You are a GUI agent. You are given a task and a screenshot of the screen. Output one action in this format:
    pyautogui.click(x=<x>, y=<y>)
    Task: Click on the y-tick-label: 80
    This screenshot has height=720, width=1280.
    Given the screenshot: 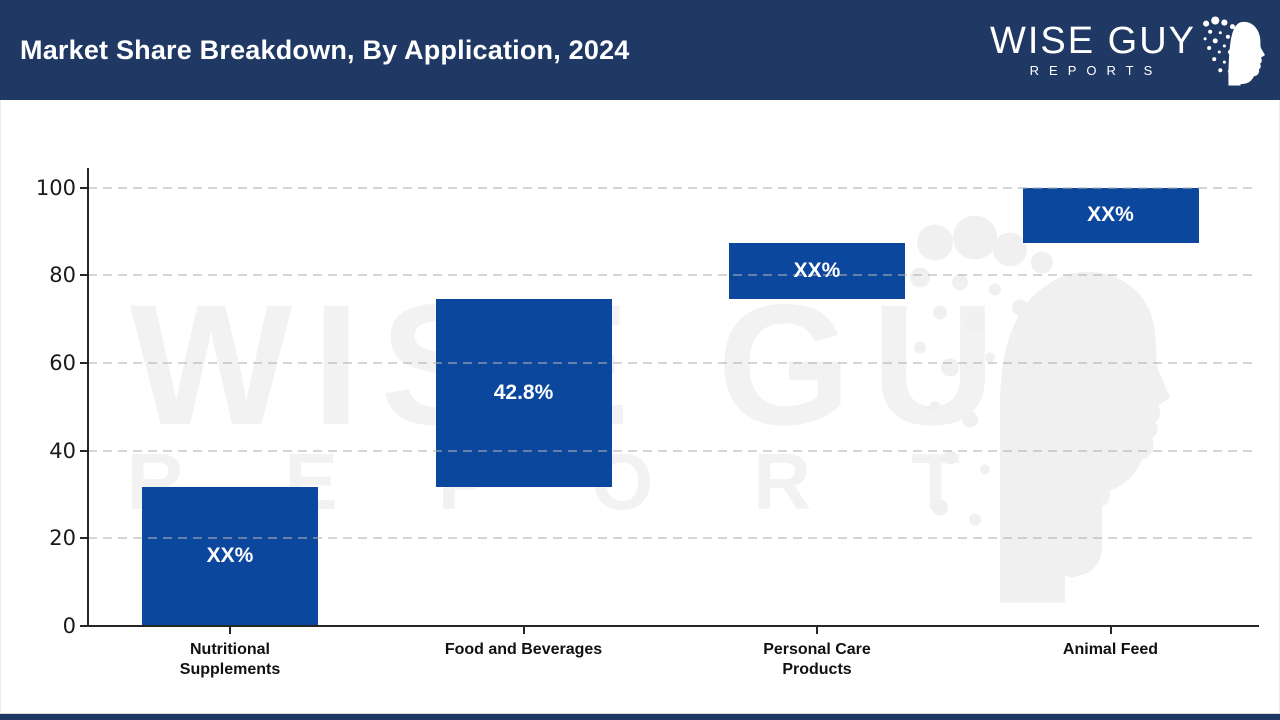 What is the action you would take?
    pyautogui.click(x=62, y=275)
    